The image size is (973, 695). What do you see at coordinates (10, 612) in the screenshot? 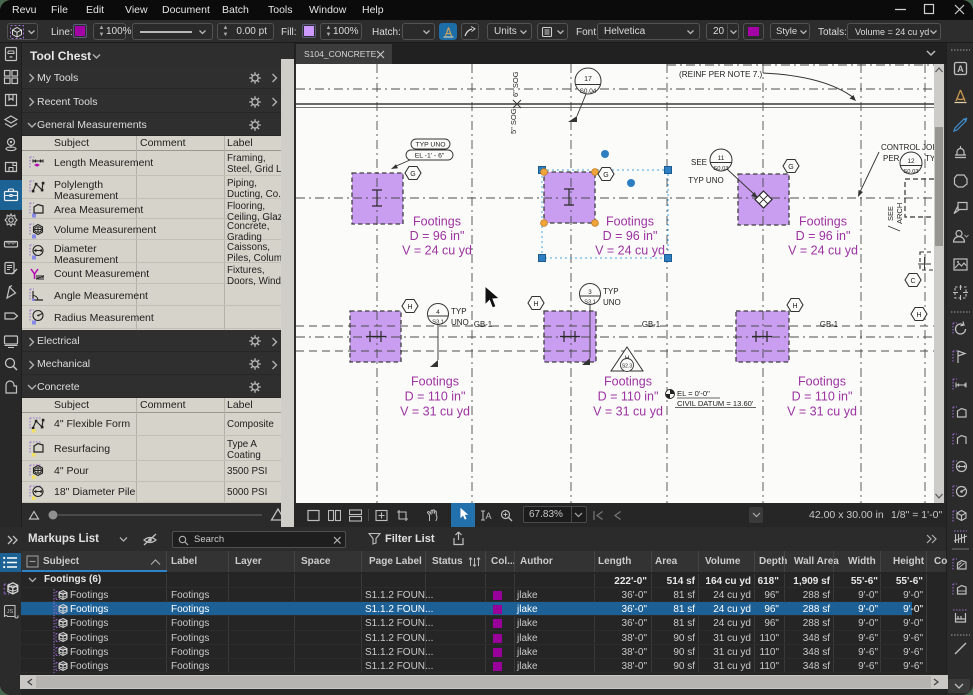
I see `svg-text: JS` at bounding box center [10, 612].